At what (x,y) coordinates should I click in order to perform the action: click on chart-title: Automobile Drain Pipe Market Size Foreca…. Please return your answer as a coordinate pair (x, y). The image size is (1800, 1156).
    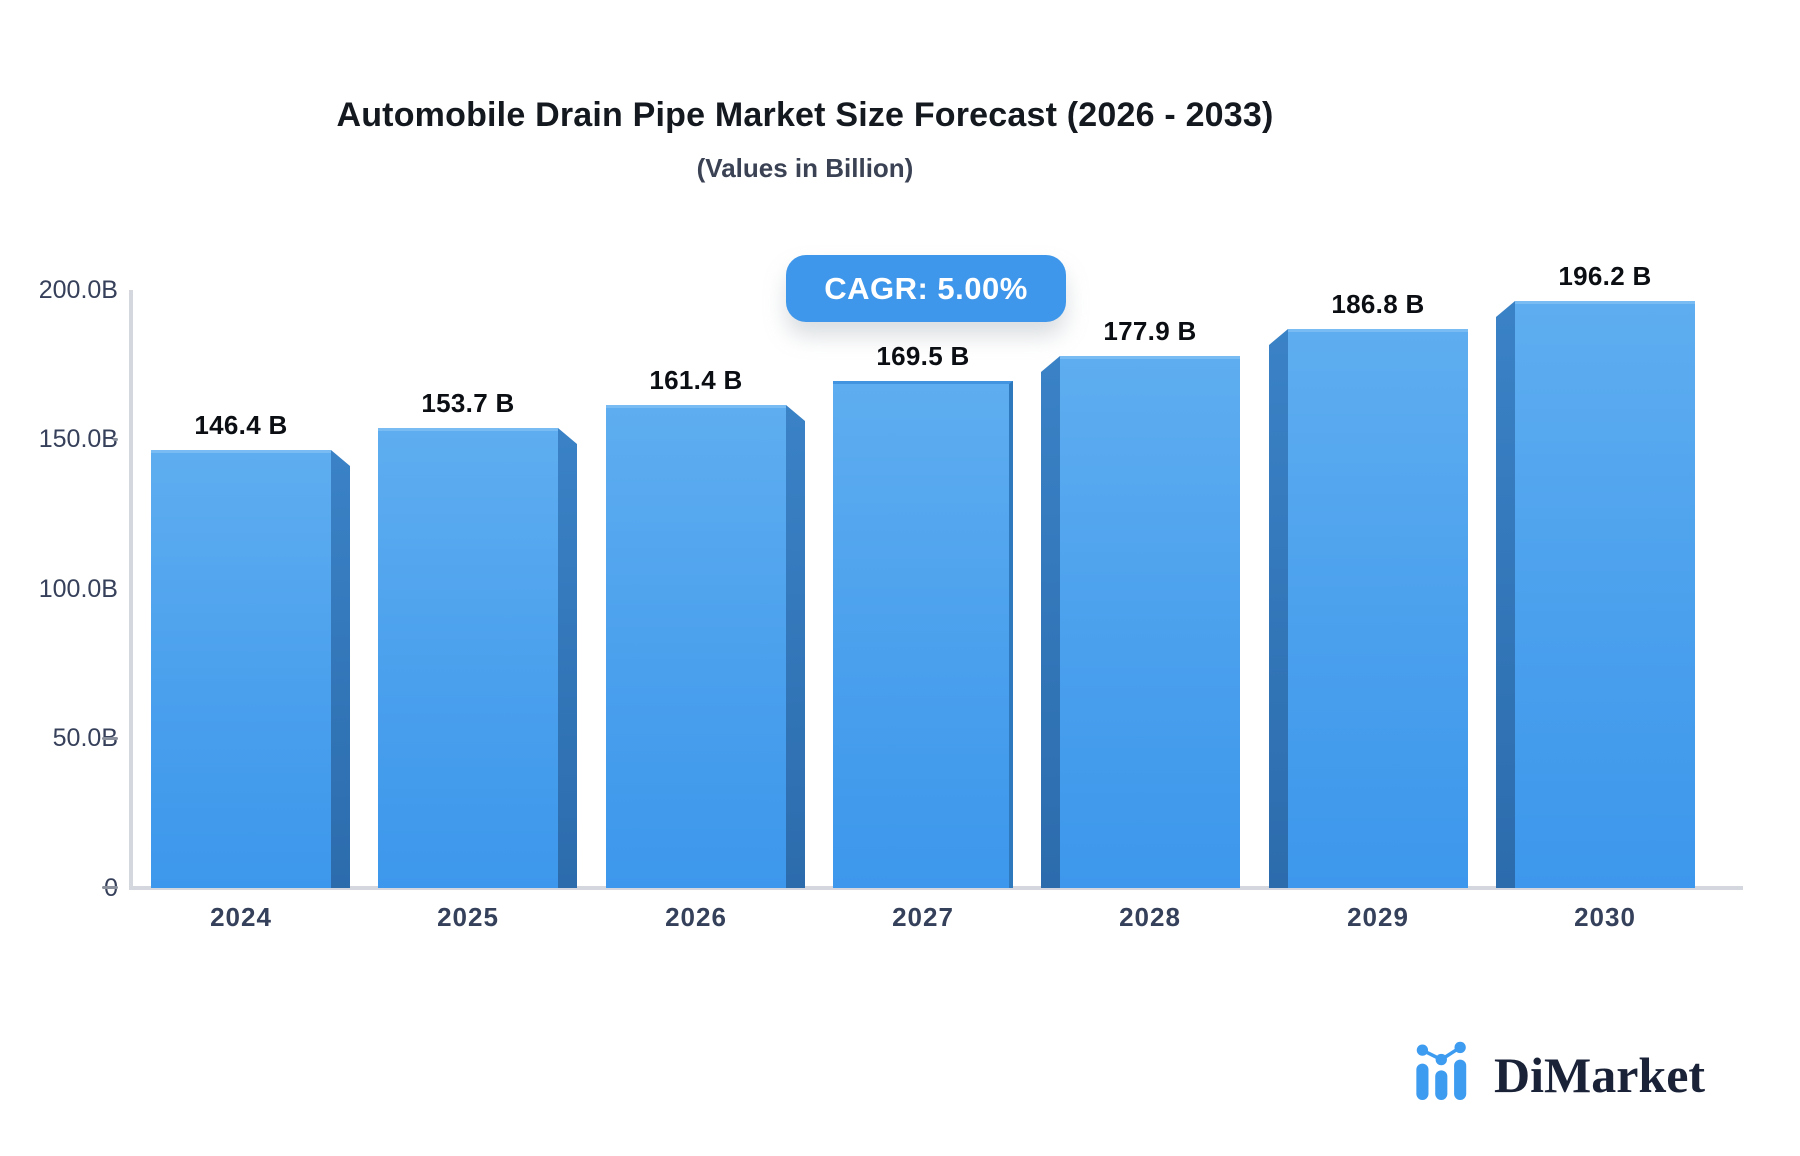
    Looking at the image, I should click on (805, 115).